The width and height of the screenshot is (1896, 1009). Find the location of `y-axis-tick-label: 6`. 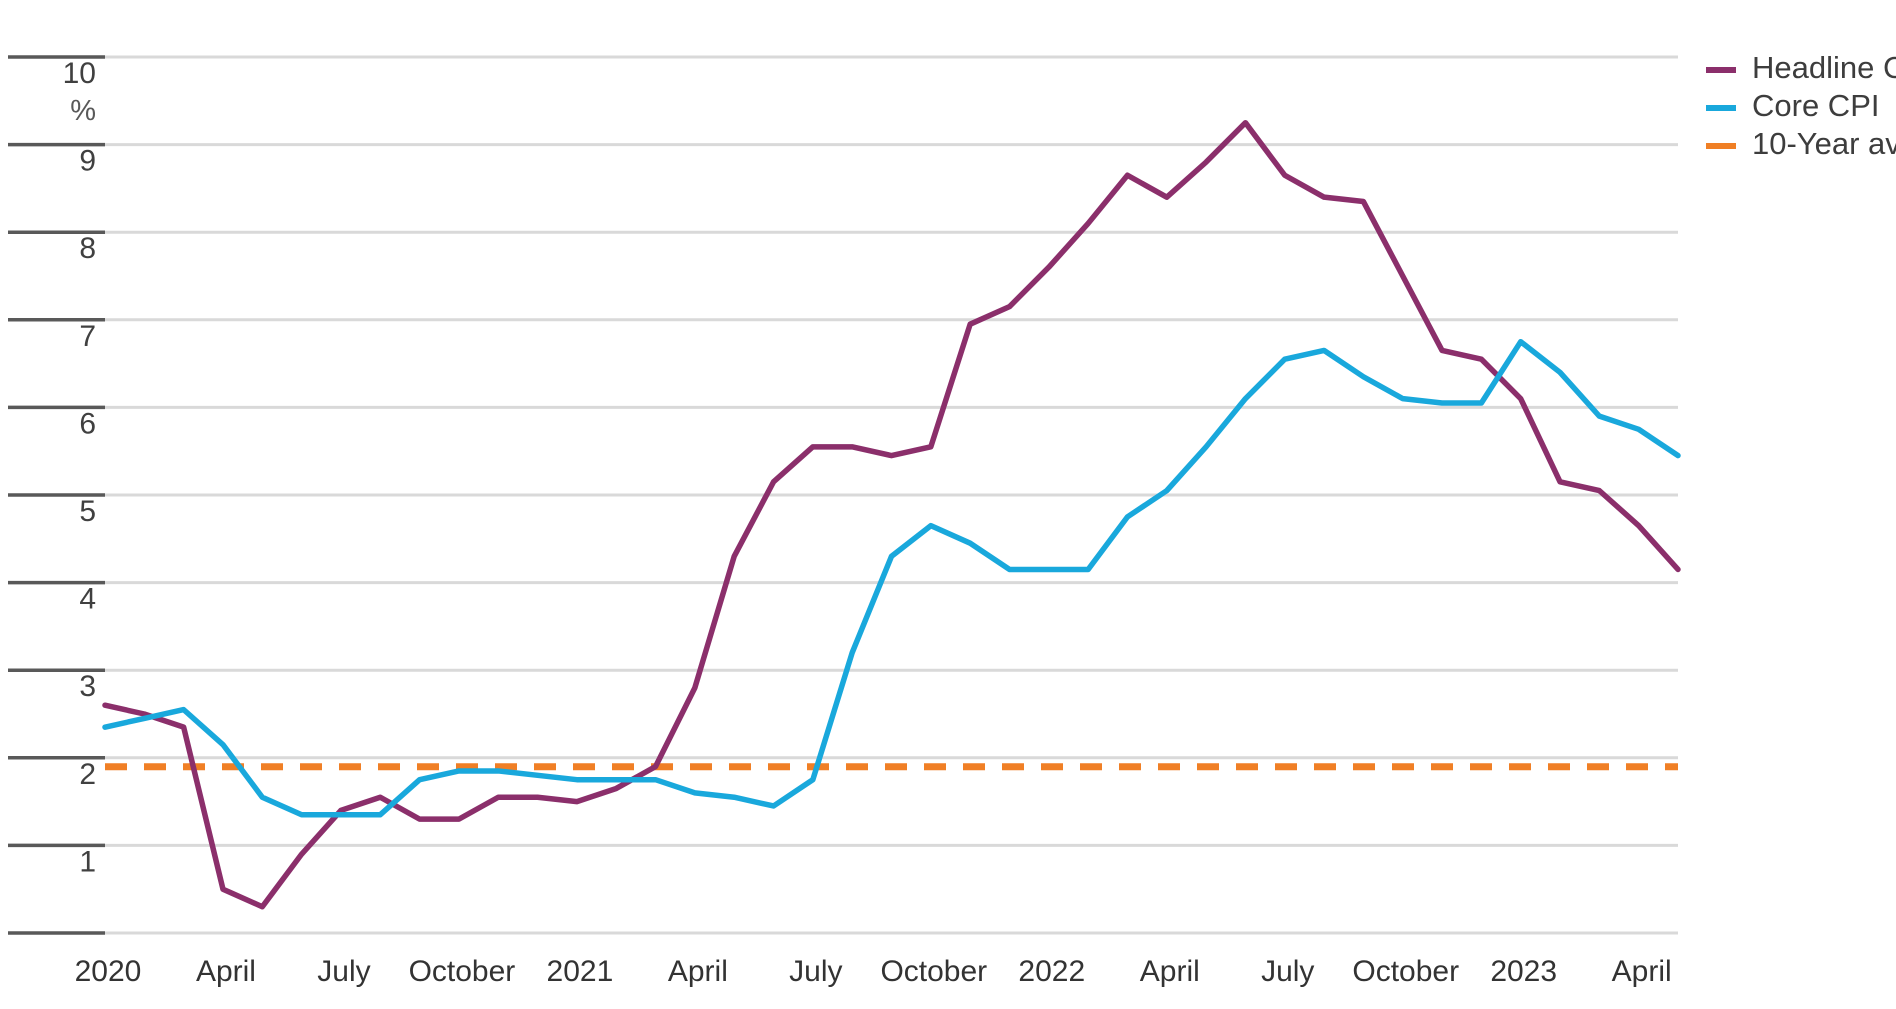

y-axis-tick-label: 6 is located at coordinates (87, 423).